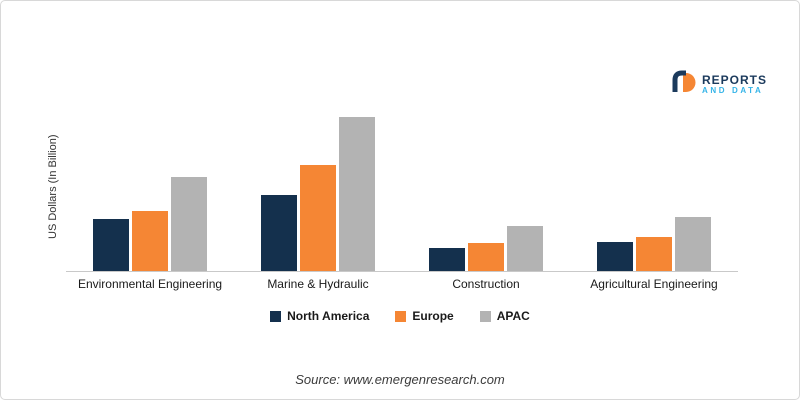 The image size is (800, 400). What do you see at coordinates (328, 316) in the screenshot?
I see `legend-label-north-america: North America` at bounding box center [328, 316].